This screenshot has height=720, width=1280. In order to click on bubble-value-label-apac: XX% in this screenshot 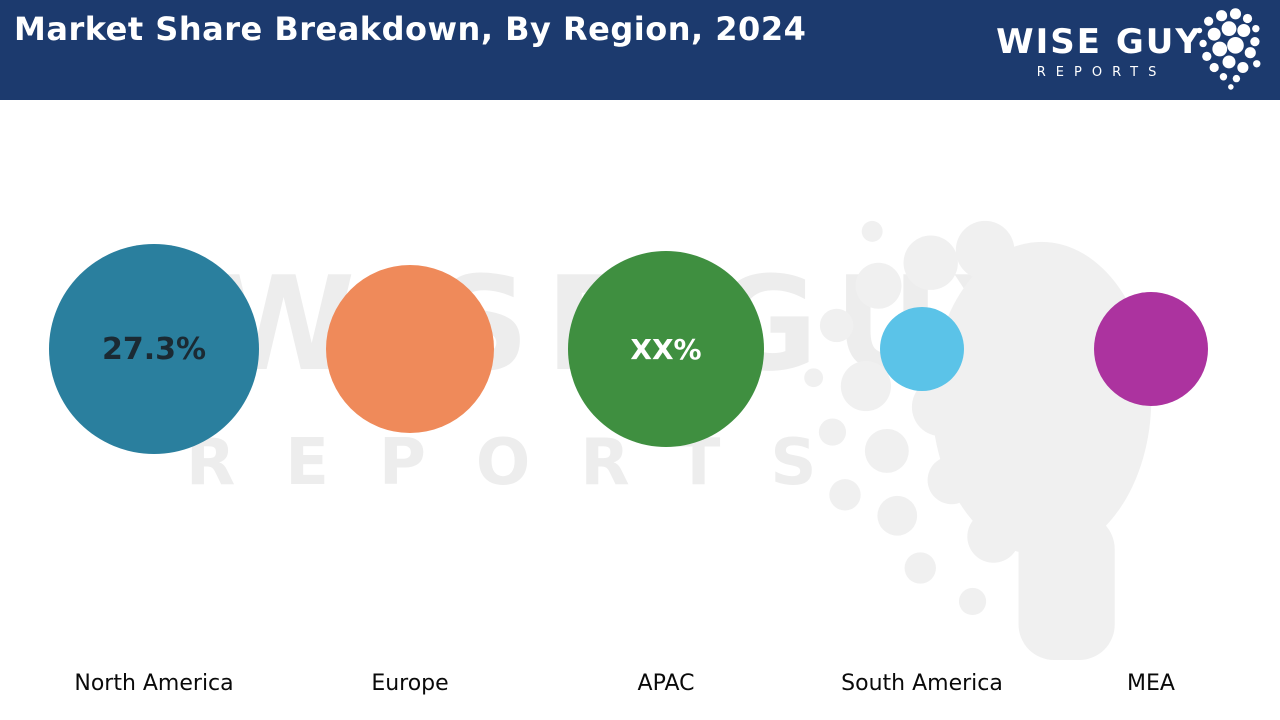, I will do `click(666, 349)`.